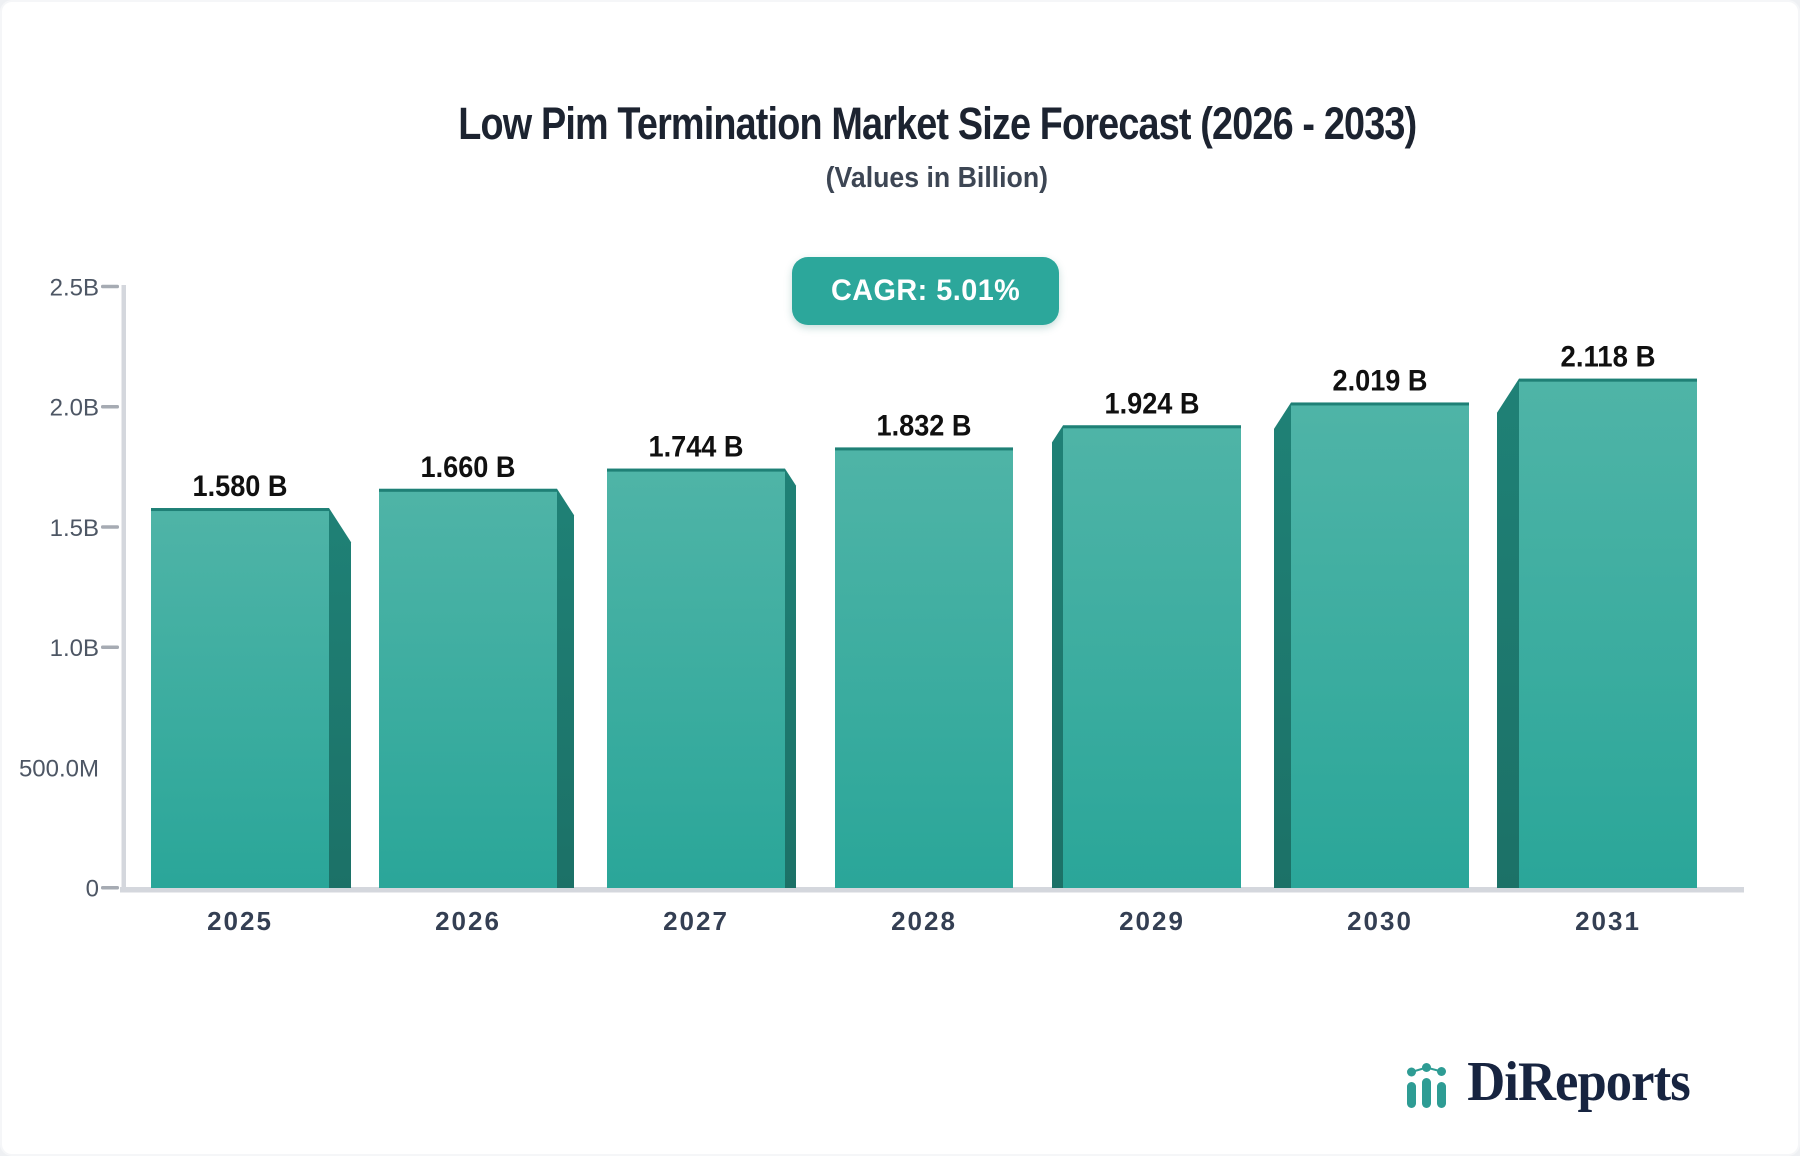 Image resolution: width=1800 pixels, height=1156 pixels. What do you see at coordinates (1380, 404) in the screenshot?
I see `bar-2030-top-edge` at bounding box center [1380, 404].